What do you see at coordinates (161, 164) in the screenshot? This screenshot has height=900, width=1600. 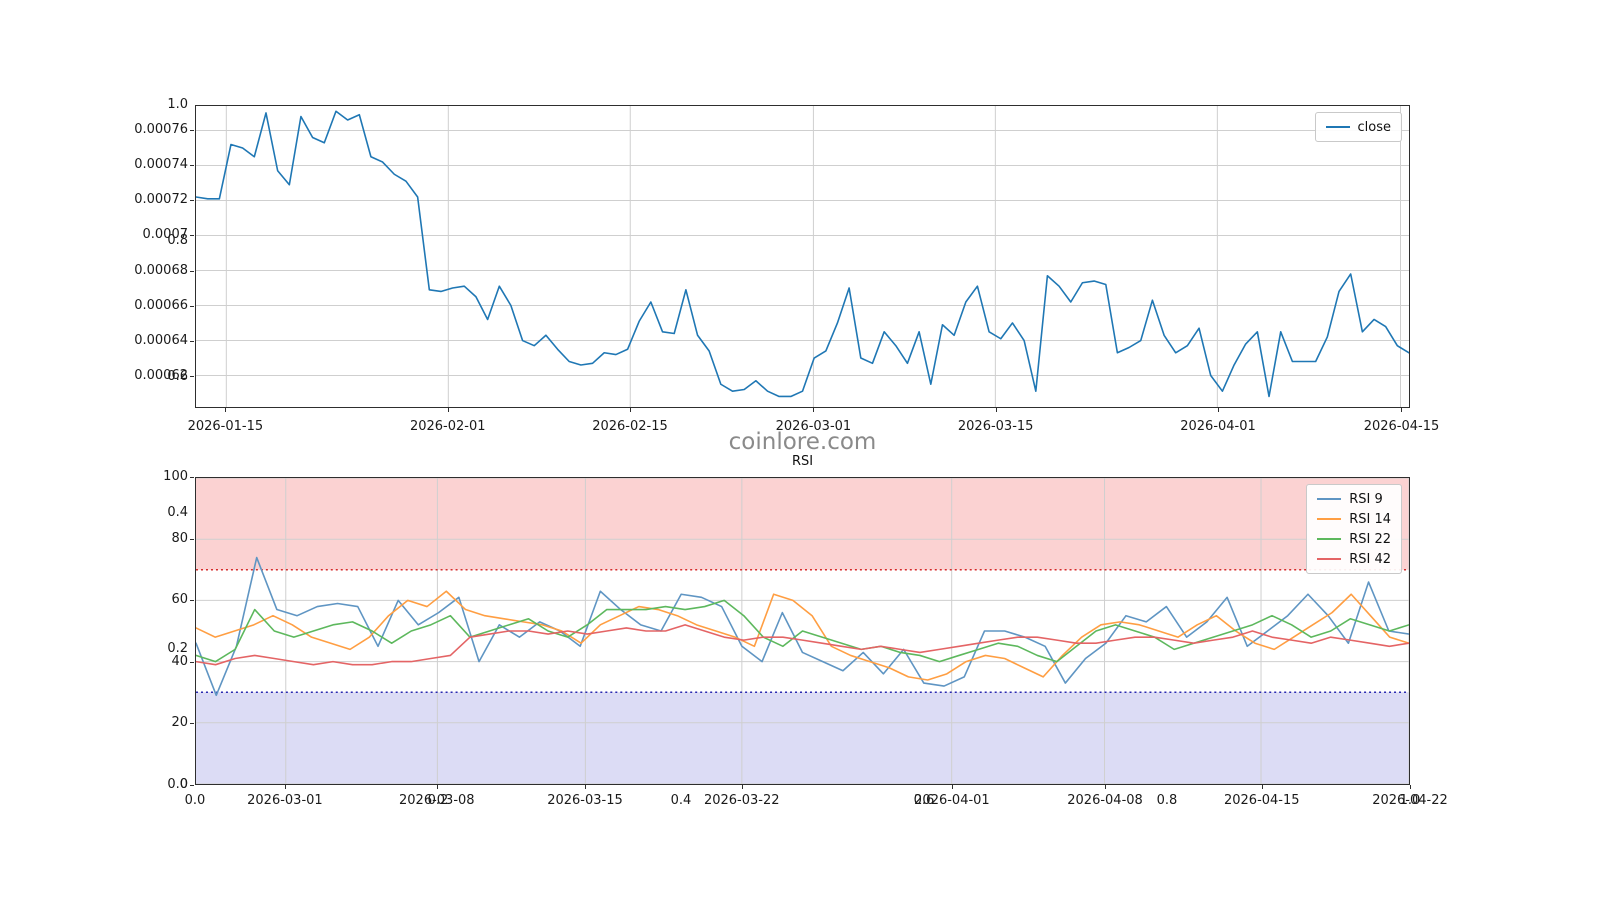 I see `price-y-tick-label: 0.00074` at bounding box center [161, 164].